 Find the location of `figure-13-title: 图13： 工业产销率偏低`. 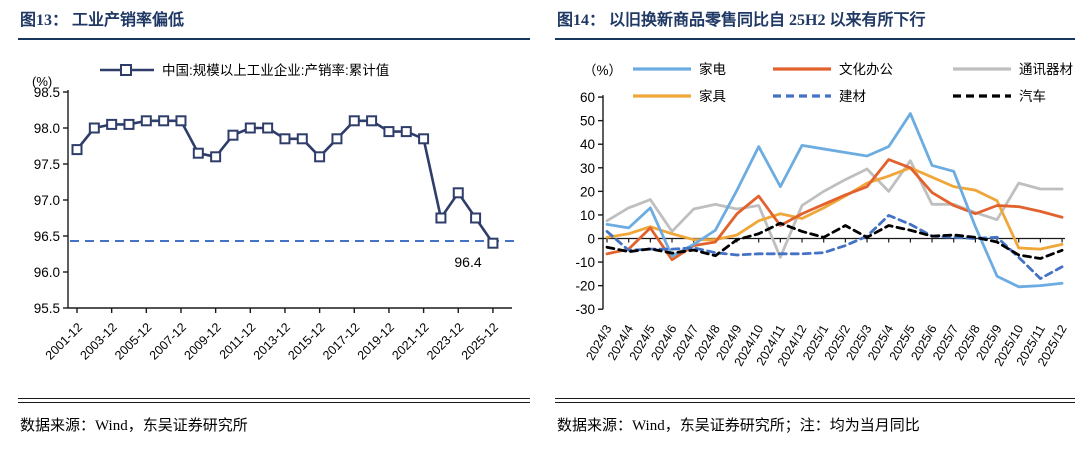

figure-13-title: 图13： 工业产销率偏低 is located at coordinates (274, 20).